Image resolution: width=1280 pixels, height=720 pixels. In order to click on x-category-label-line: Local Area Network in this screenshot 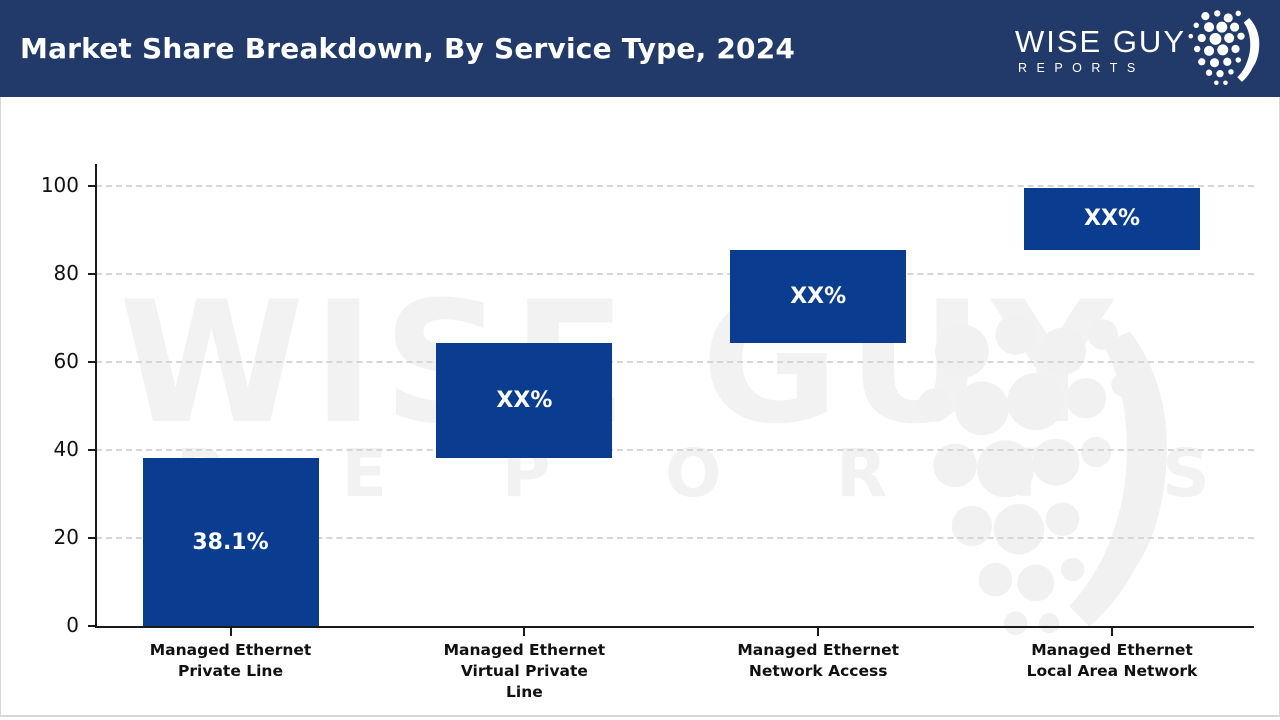, I will do `click(1112, 671)`.